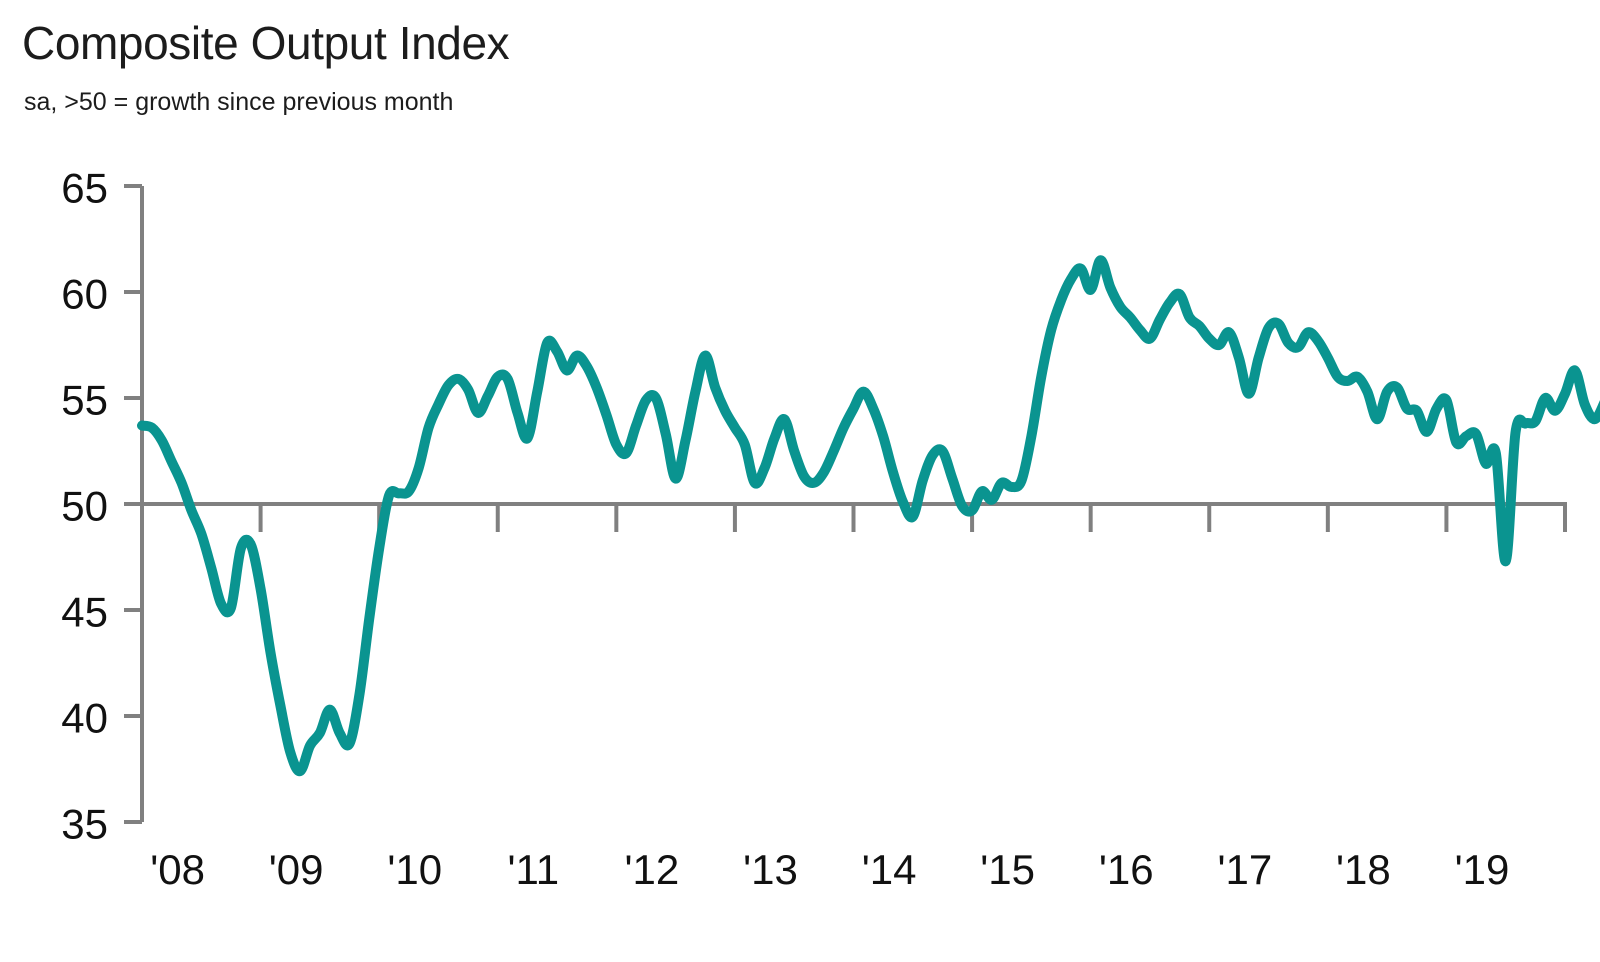 The image size is (1600, 962). Describe the element at coordinates (84, 612) in the screenshot. I see `y-tick-label: 45` at that location.